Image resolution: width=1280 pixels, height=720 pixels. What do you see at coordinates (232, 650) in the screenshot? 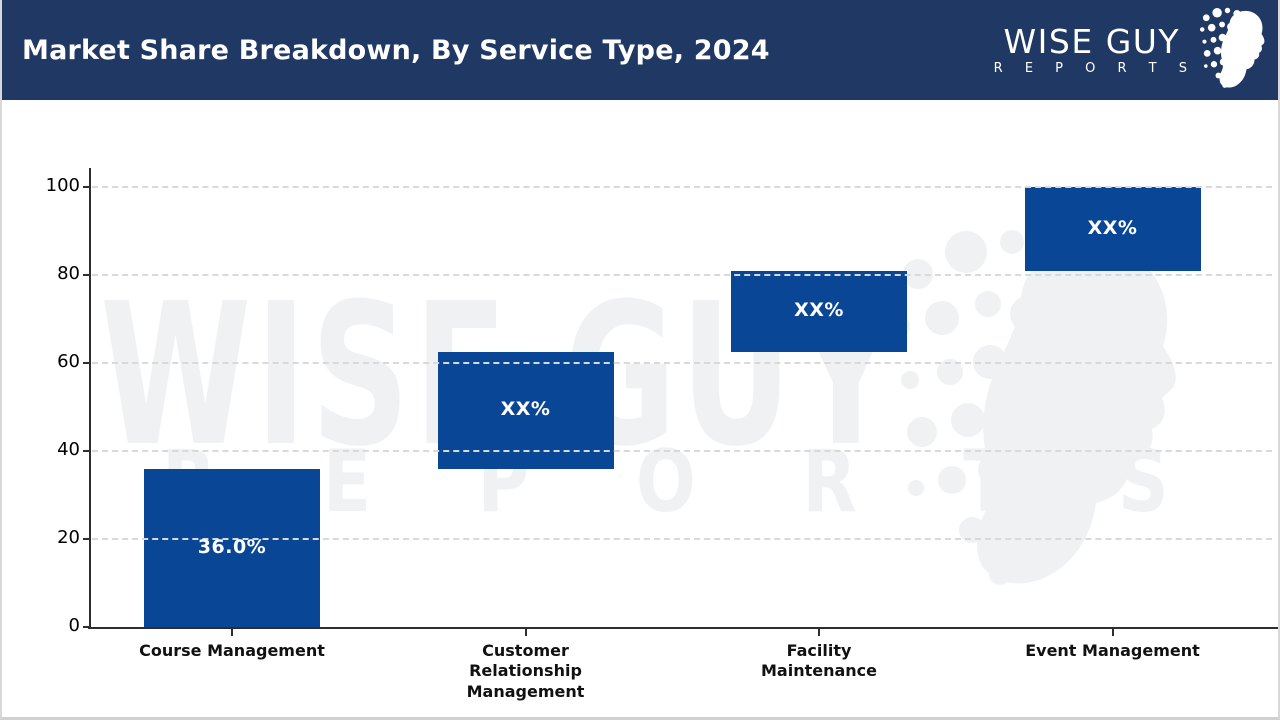
I see `category-label: Course Management` at bounding box center [232, 650].